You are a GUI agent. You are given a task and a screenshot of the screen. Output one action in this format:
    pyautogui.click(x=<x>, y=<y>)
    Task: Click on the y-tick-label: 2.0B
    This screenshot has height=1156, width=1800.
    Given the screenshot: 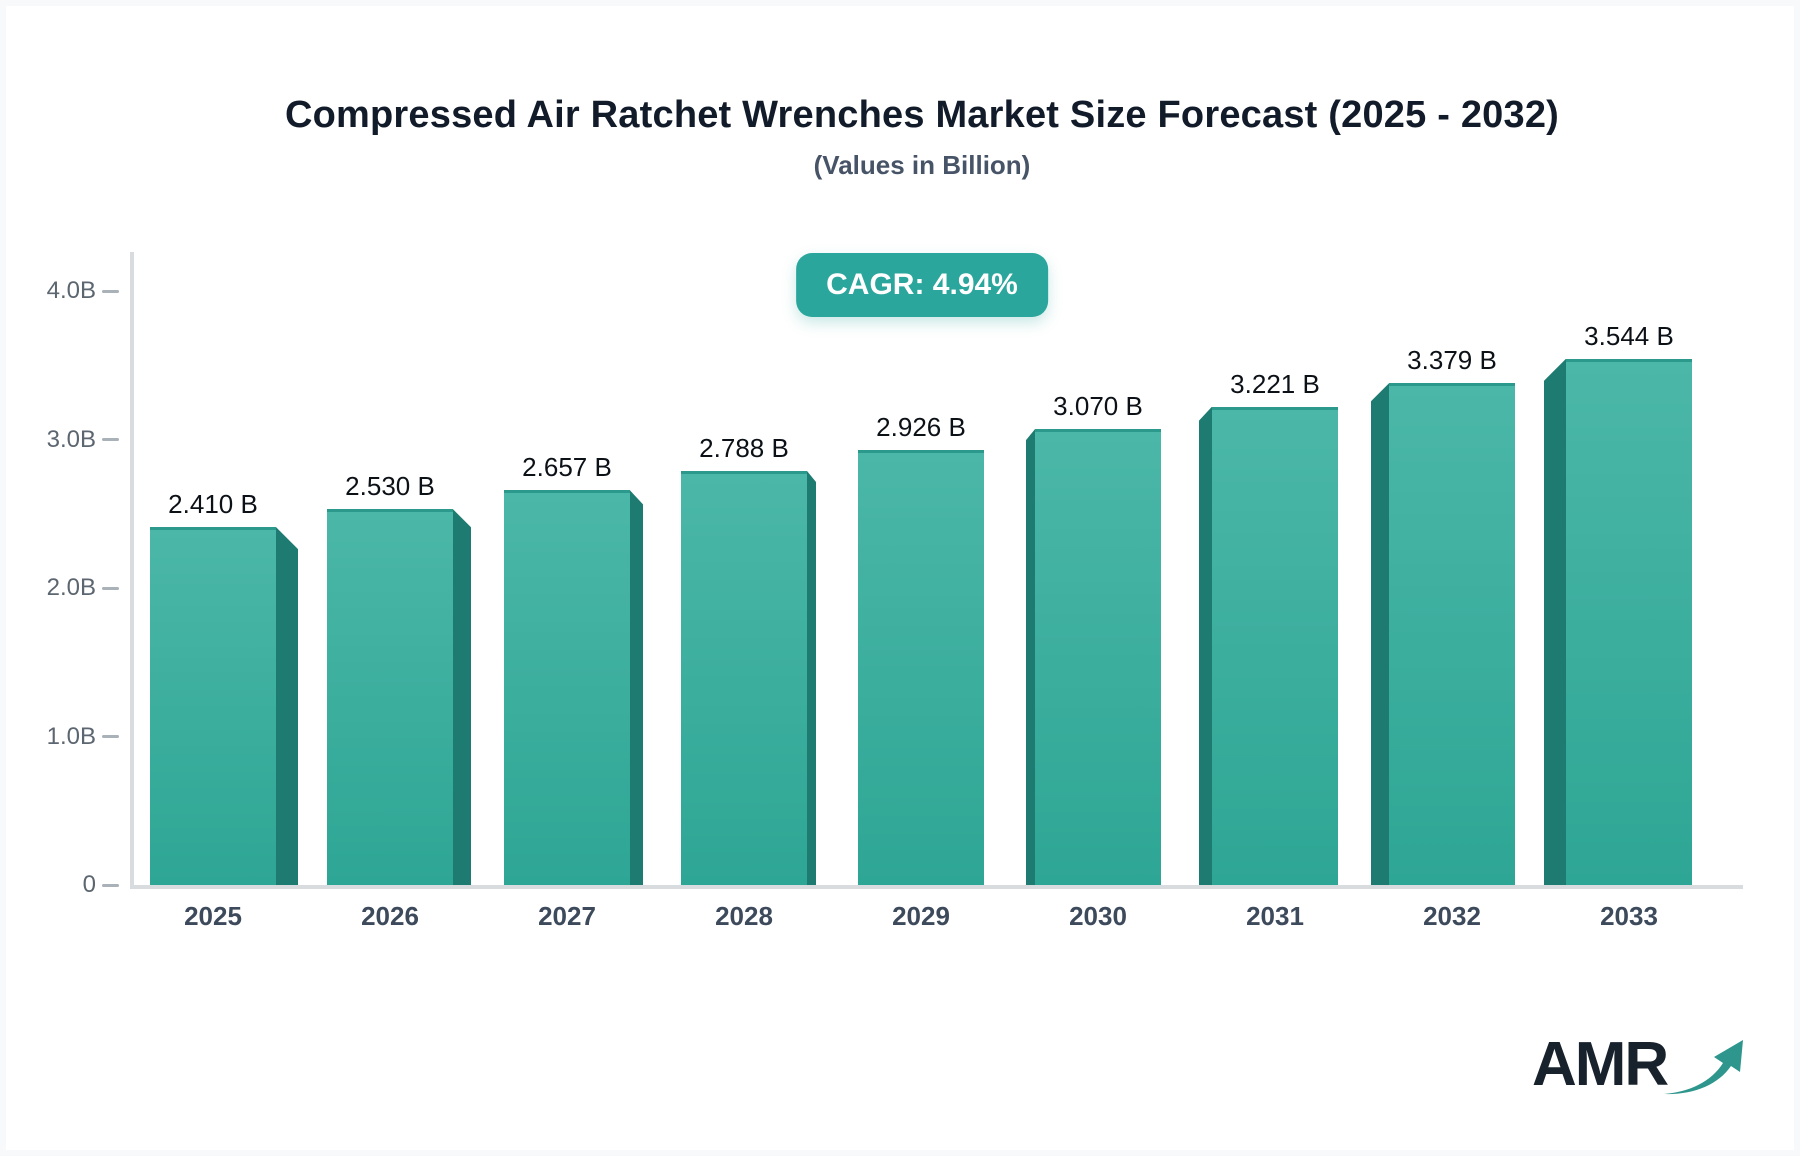 What is the action you would take?
    pyautogui.click(x=71, y=587)
    